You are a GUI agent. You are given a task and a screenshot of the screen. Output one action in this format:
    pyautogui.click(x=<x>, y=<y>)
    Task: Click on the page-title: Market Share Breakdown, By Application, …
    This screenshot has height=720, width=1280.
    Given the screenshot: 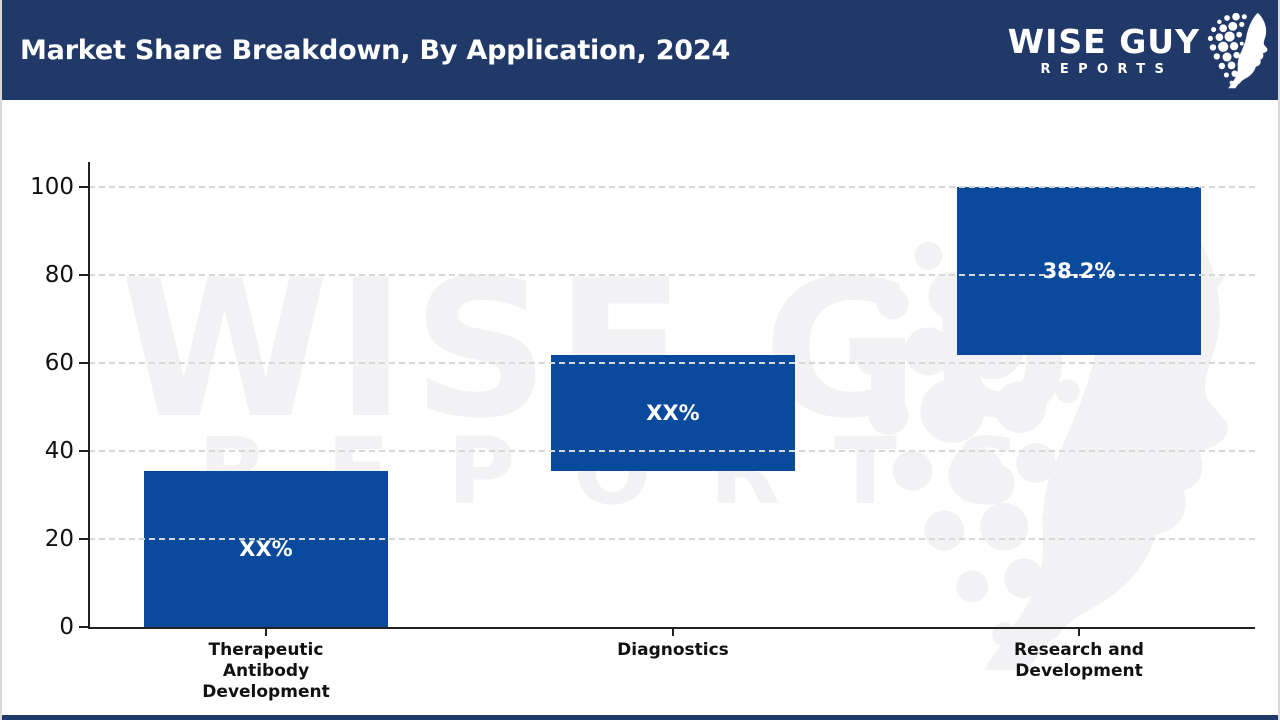 What is the action you would take?
    pyautogui.click(x=375, y=50)
    